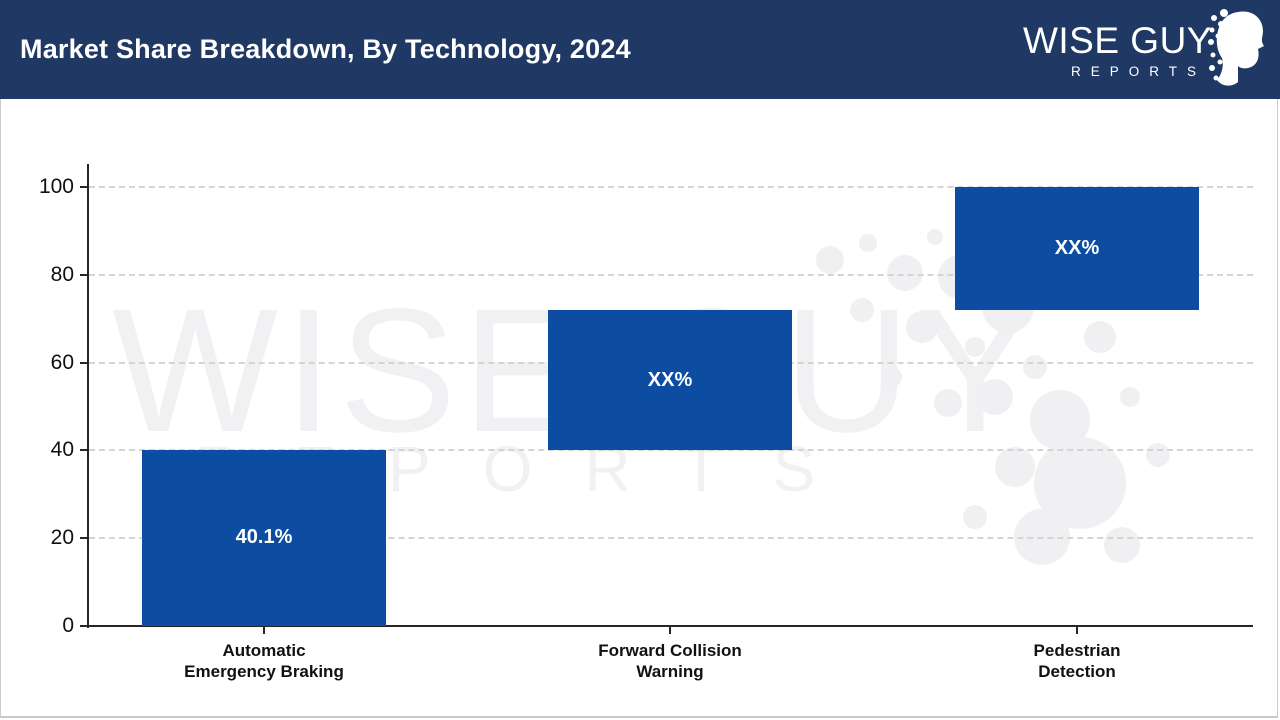 Image resolution: width=1280 pixels, height=720 pixels. Describe the element at coordinates (1077, 671) in the screenshot. I see `x-category-label-line: Detection` at that location.